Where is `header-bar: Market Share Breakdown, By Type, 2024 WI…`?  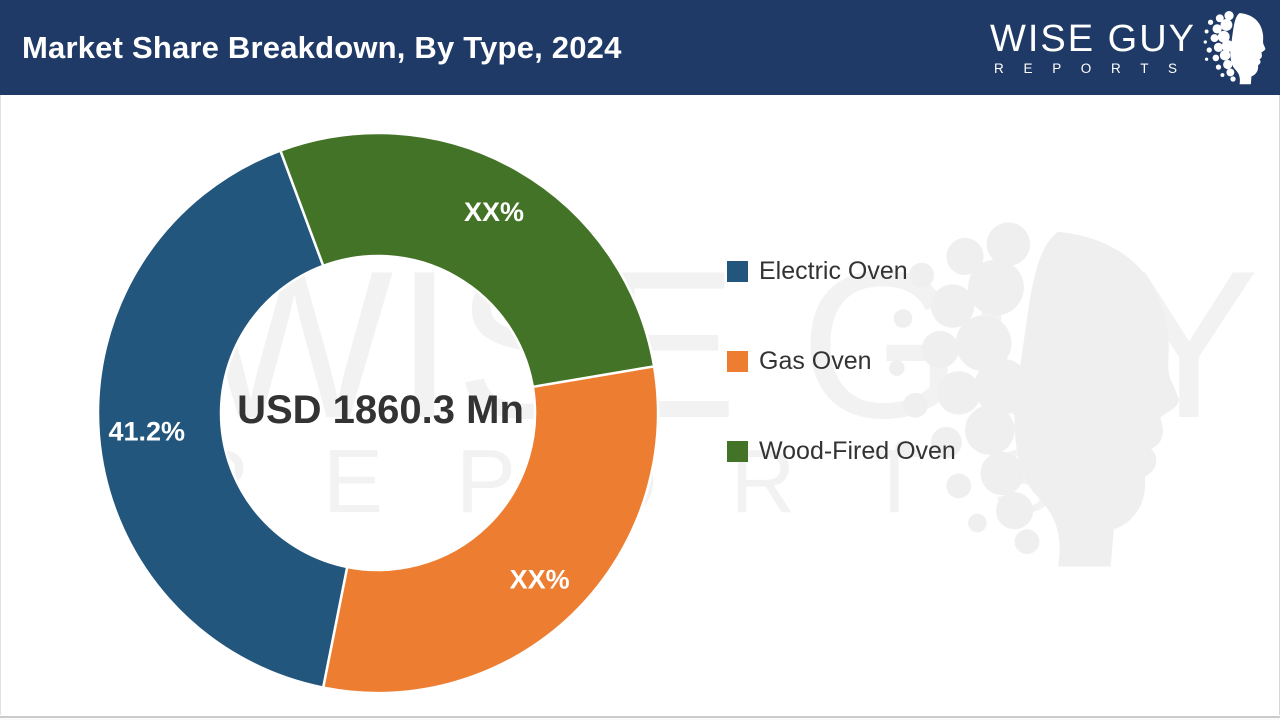
header-bar: Market Share Breakdown, By Type, 2024 WI… is located at coordinates (640, 47).